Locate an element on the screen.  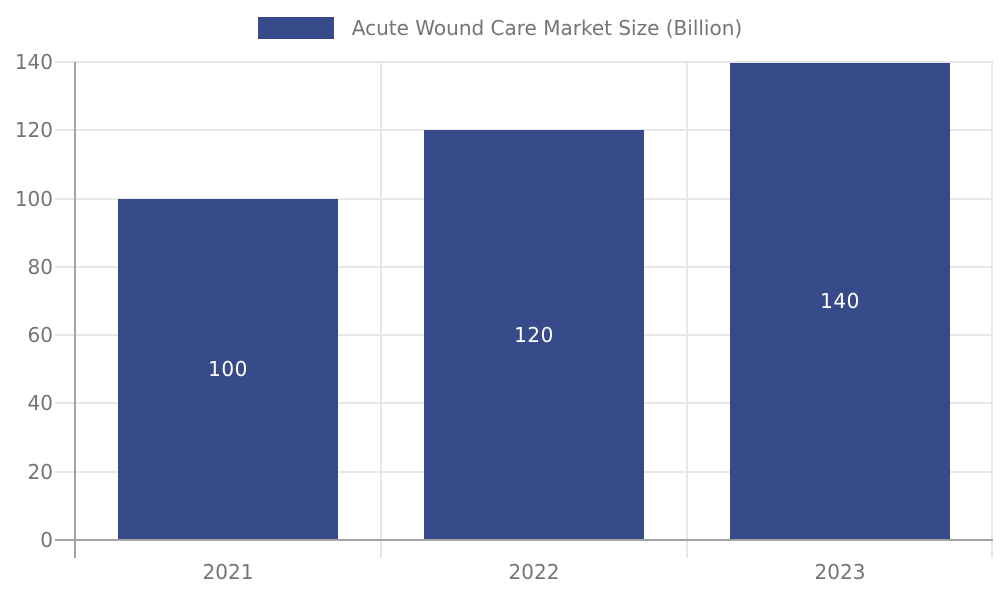
bar-2021: 100 is located at coordinates (228, 369).